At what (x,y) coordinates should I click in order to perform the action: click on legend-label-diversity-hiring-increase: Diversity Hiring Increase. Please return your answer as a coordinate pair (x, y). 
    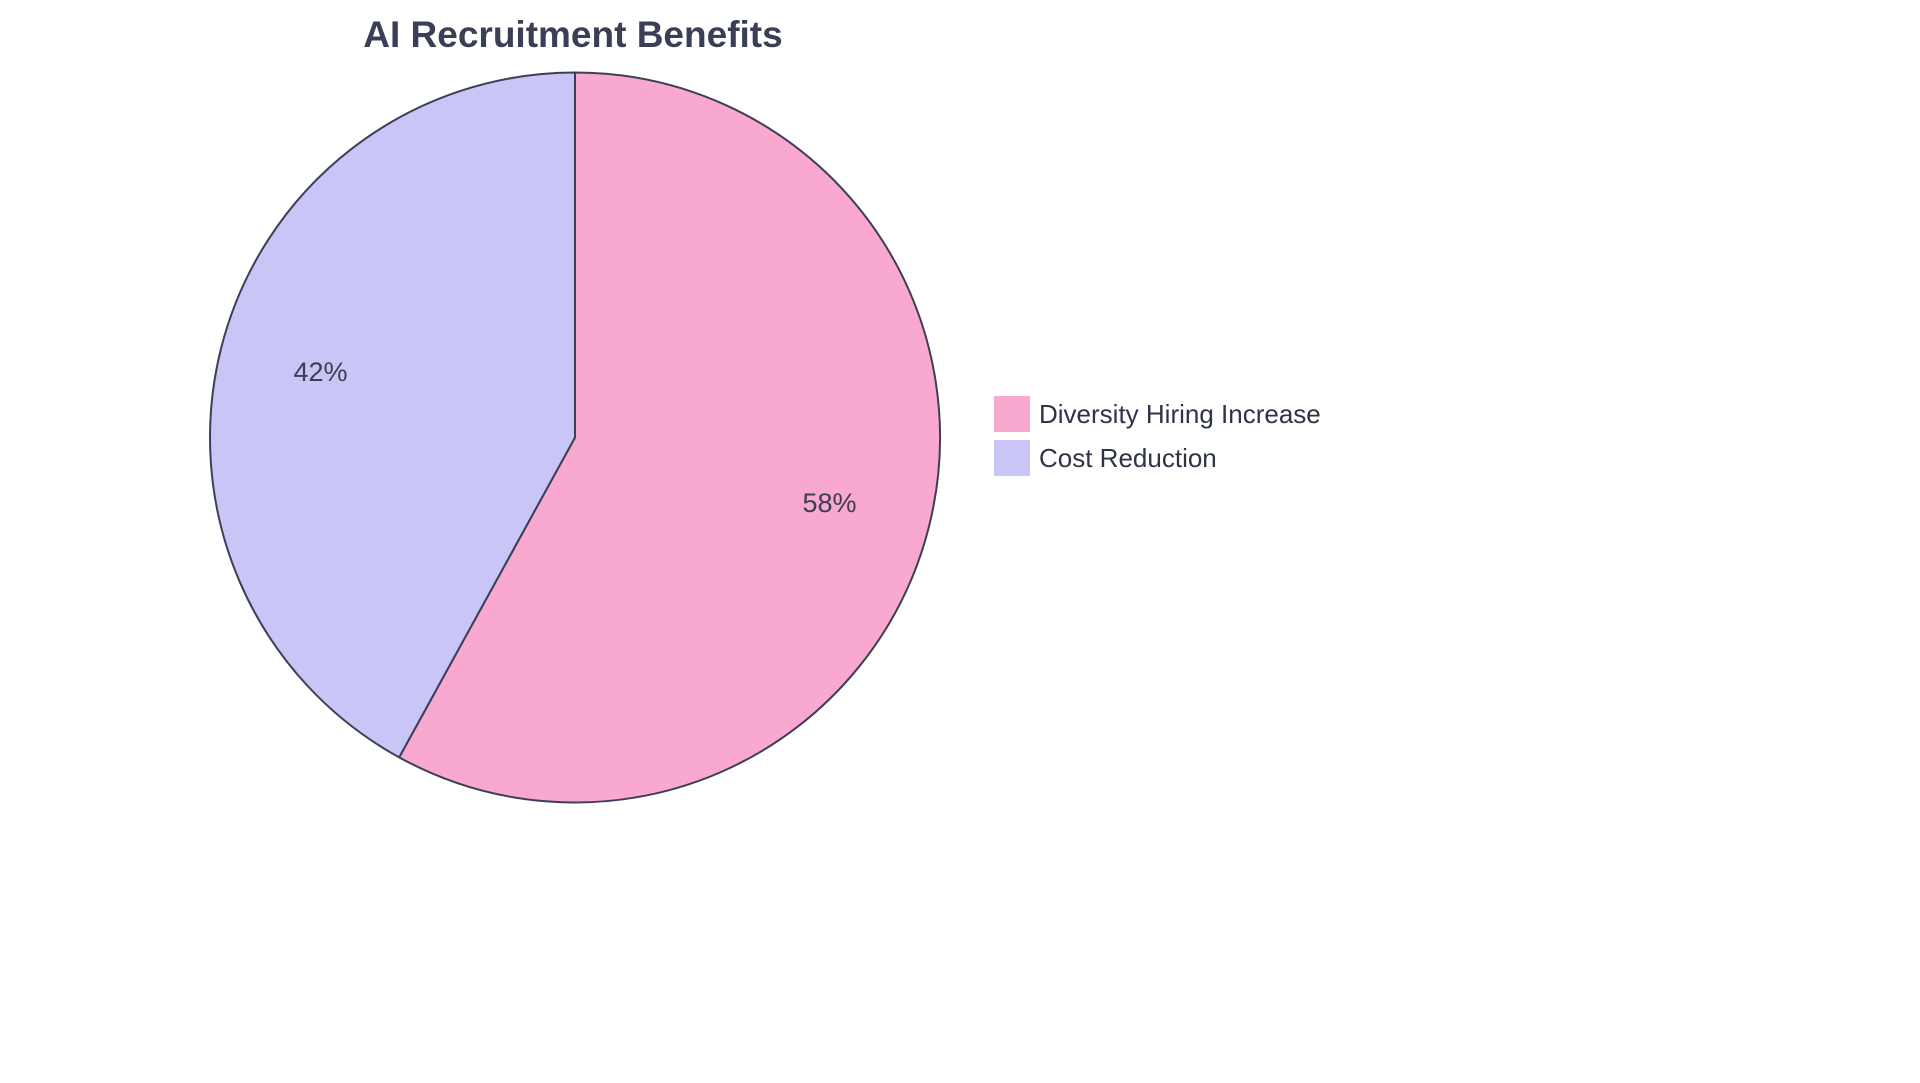
    Looking at the image, I should click on (1180, 413).